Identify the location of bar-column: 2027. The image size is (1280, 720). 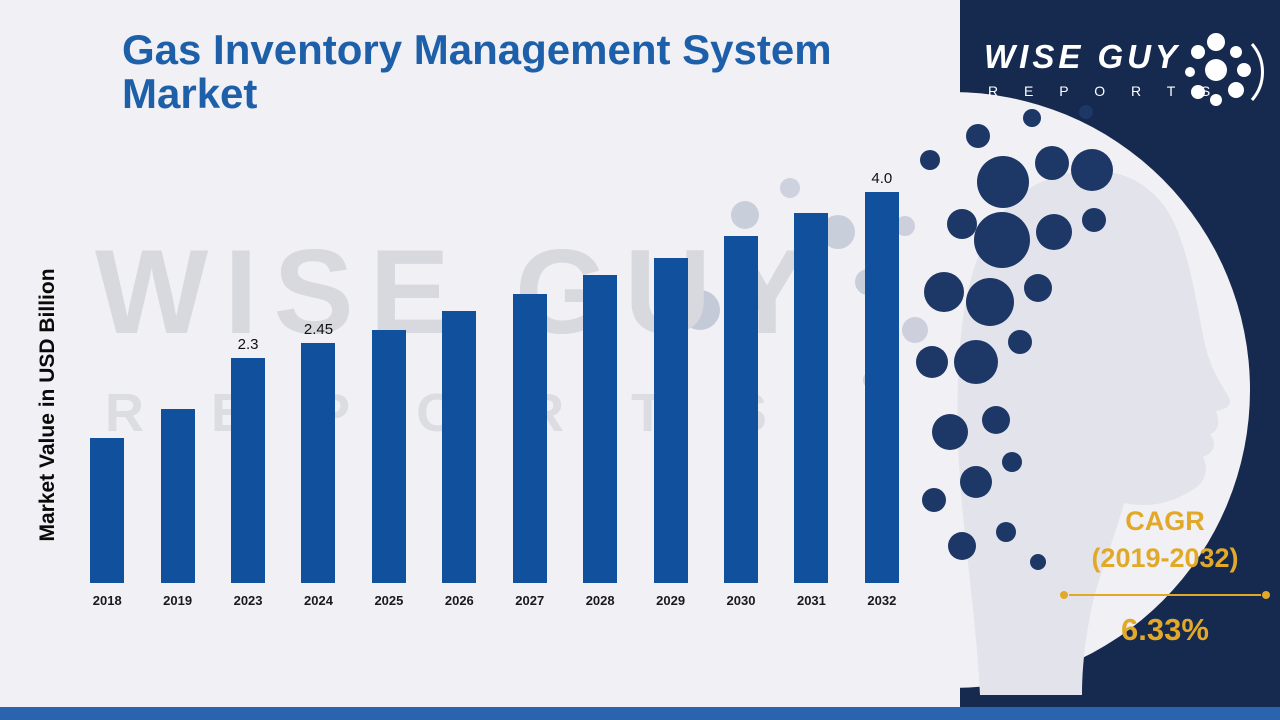
(530, 366).